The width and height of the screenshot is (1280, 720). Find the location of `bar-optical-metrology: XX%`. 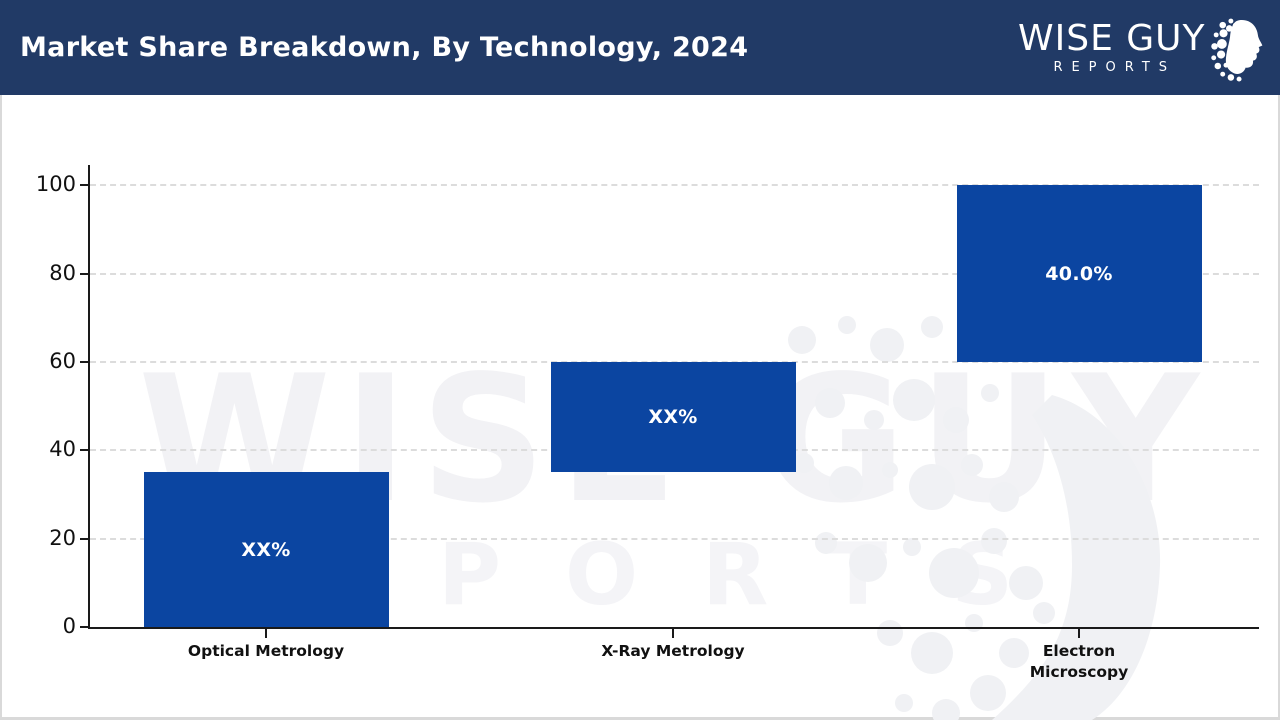

bar-optical-metrology: XX% is located at coordinates (266, 549).